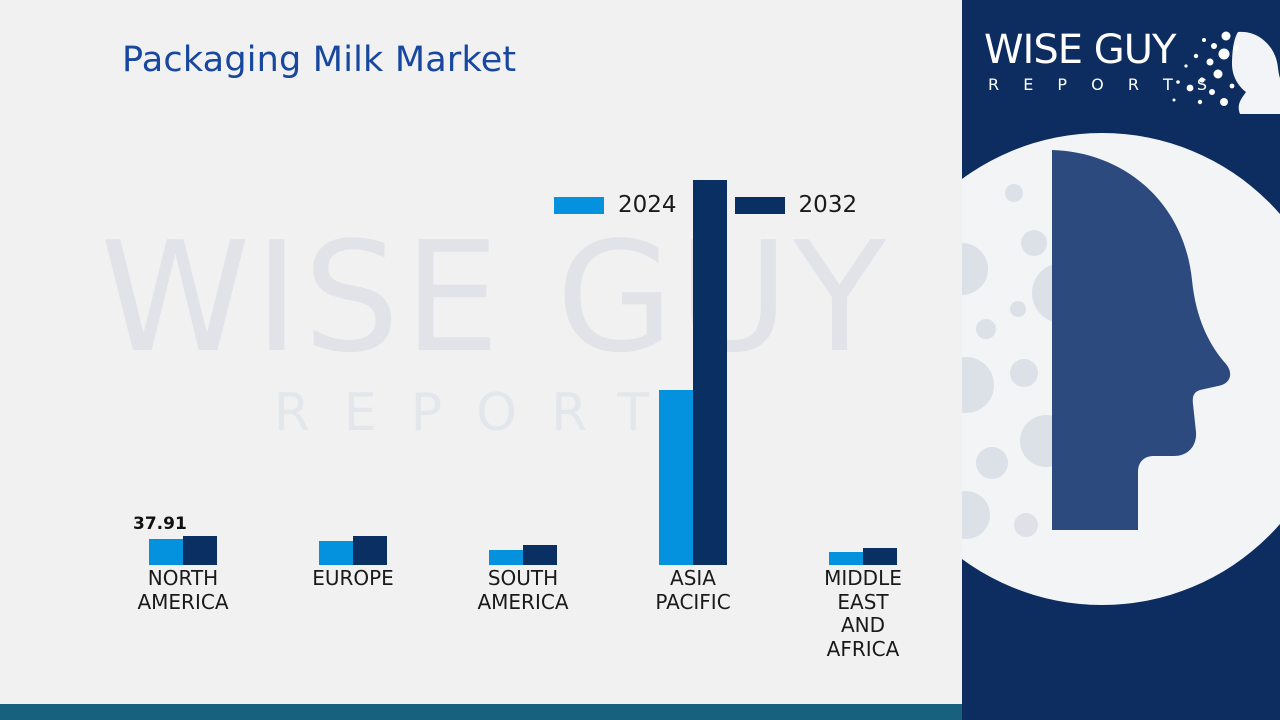 This screenshot has height=720, width=1280. I want to click on brand-logo-subtitle: R E P O R T S, so click(1102, 84).